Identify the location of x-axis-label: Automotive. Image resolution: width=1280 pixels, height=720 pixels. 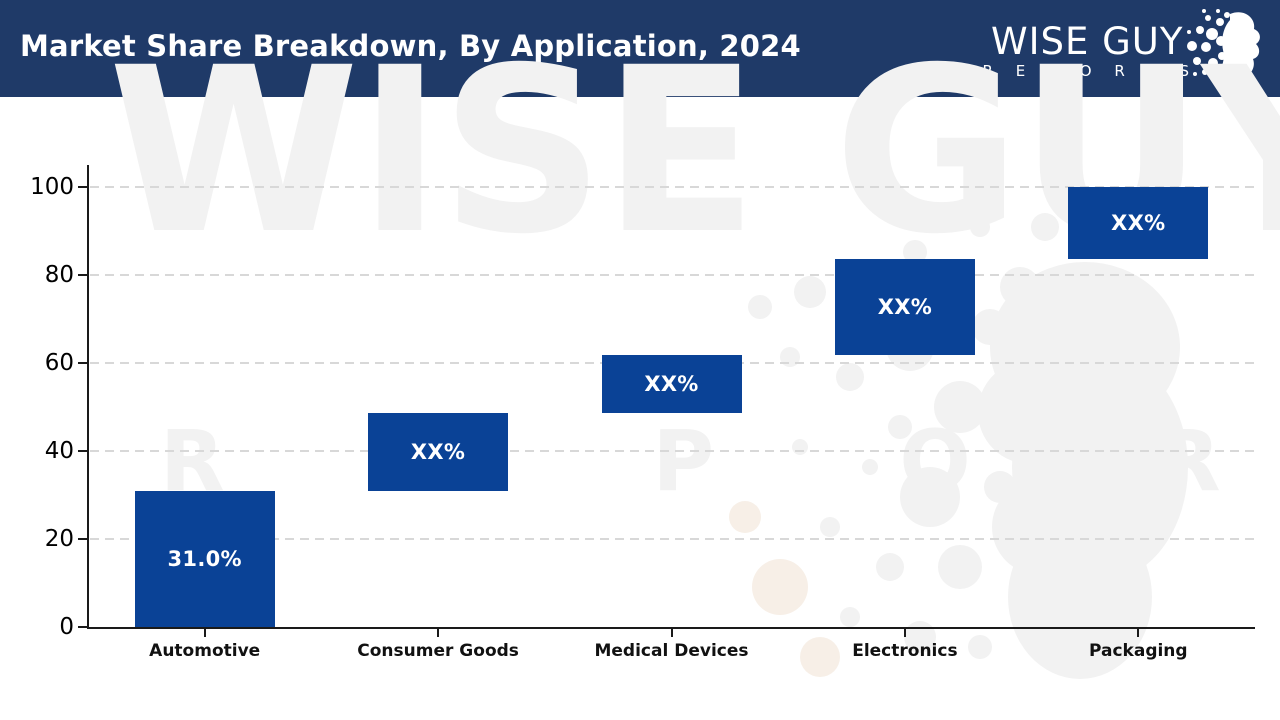
(205, 651).